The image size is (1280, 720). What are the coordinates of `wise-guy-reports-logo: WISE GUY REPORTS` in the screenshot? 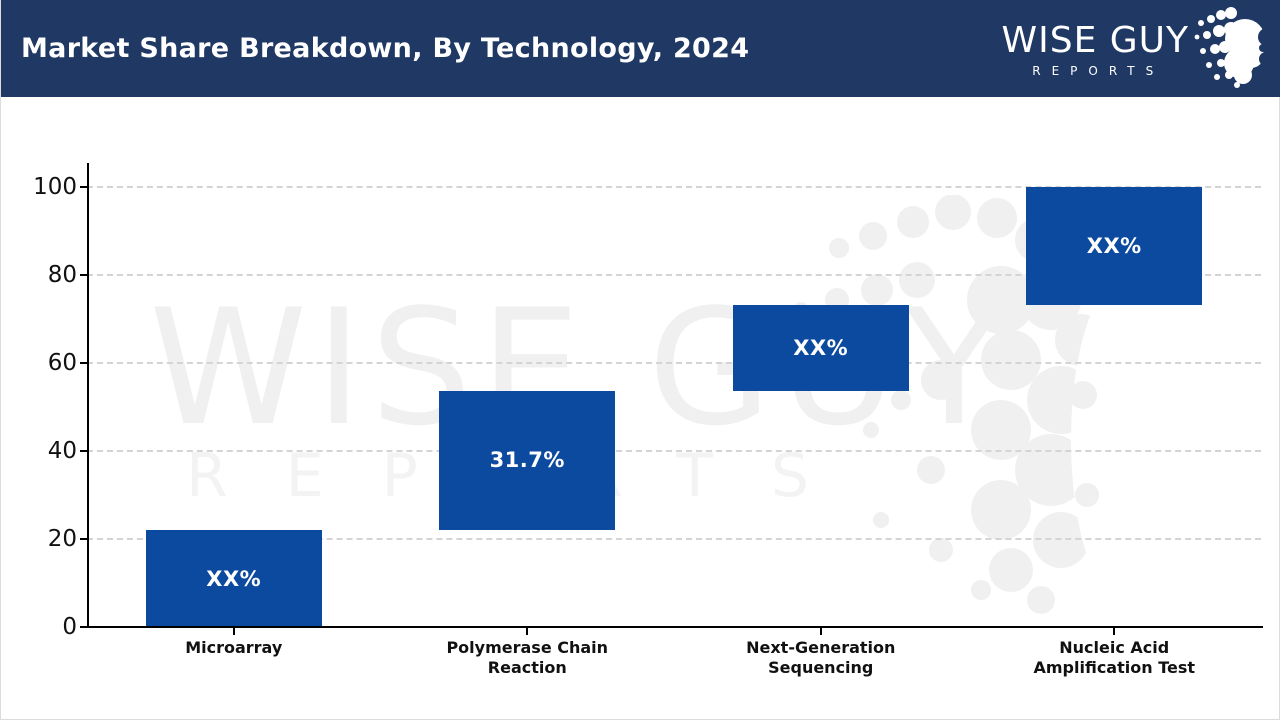 It's located at (1134, 49).